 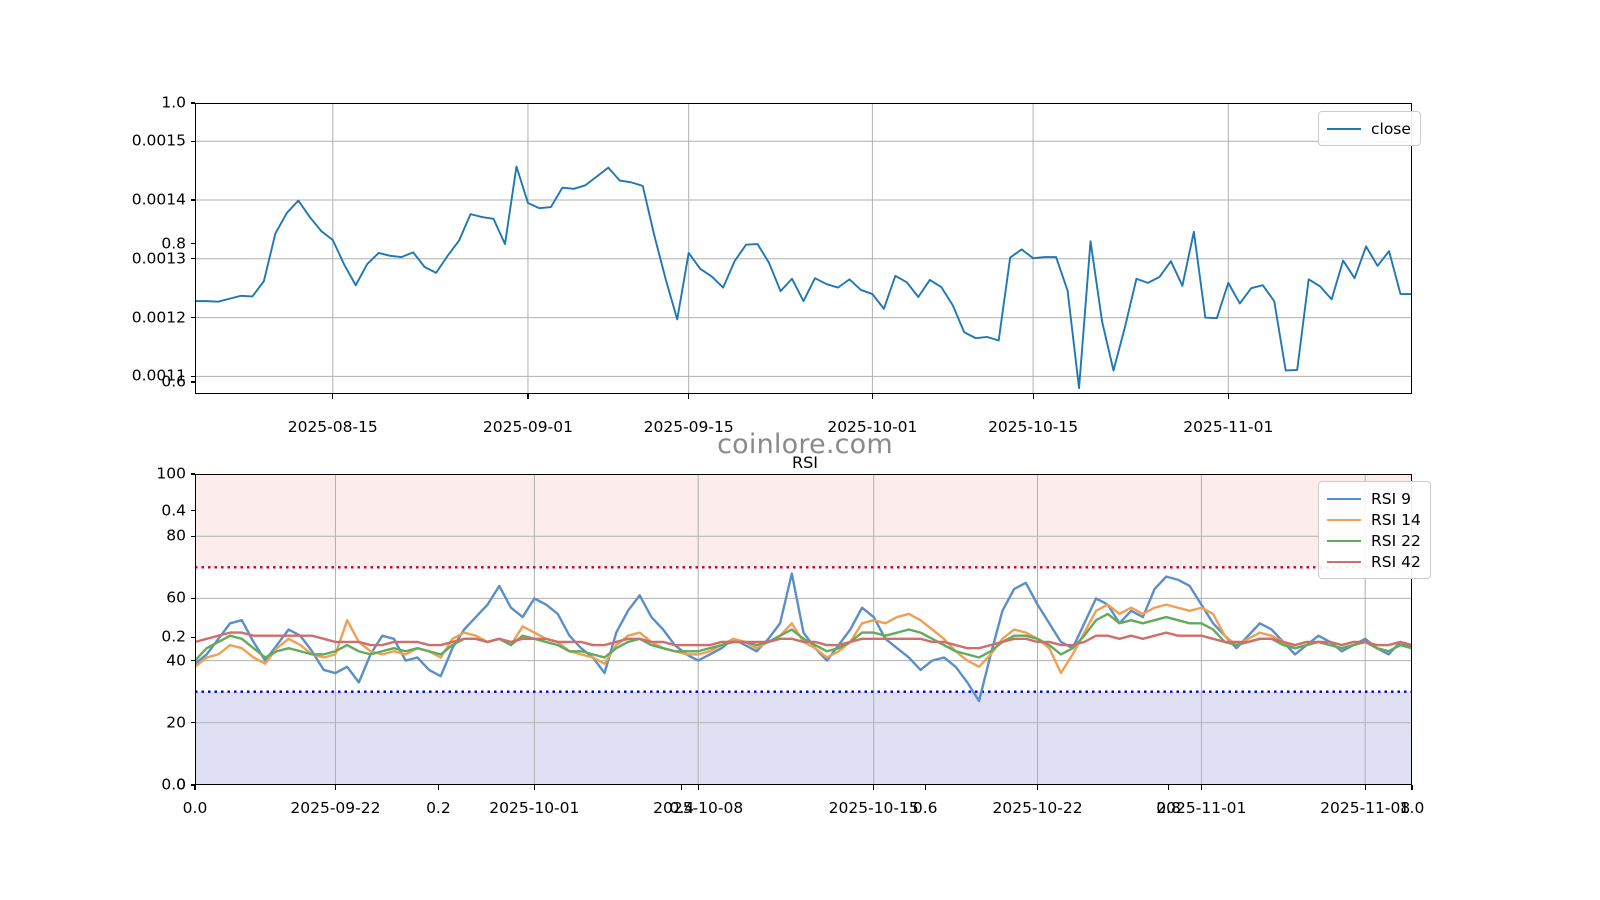 What do you see at coordinates (1396, 561) in the screenshot?
I see `legend-label-rsi-42: RSI 42` at bounding box center [1396, 561].